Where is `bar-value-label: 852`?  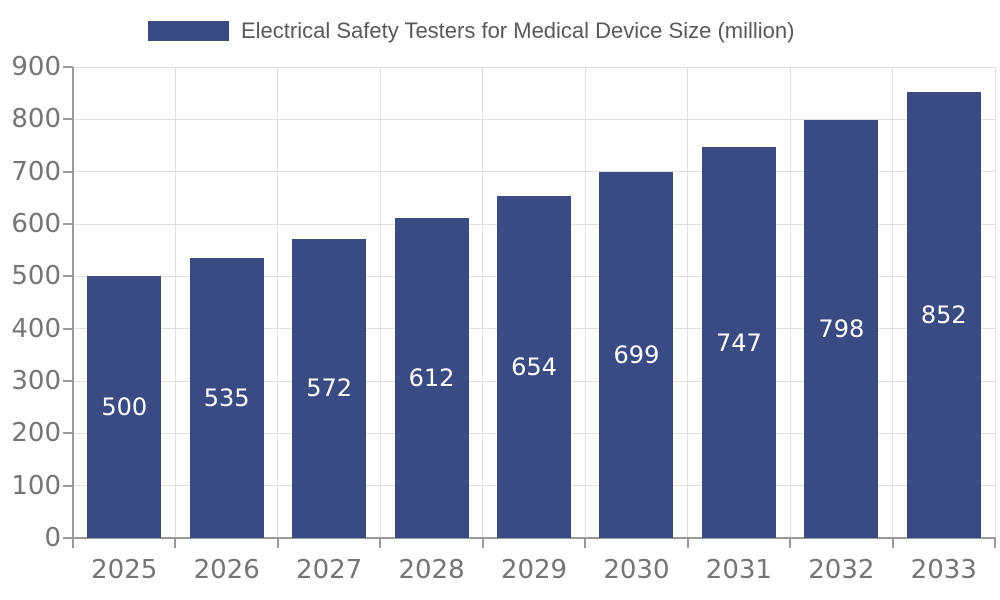
bar-value-label: 852 is located at coordinates (943, 315).